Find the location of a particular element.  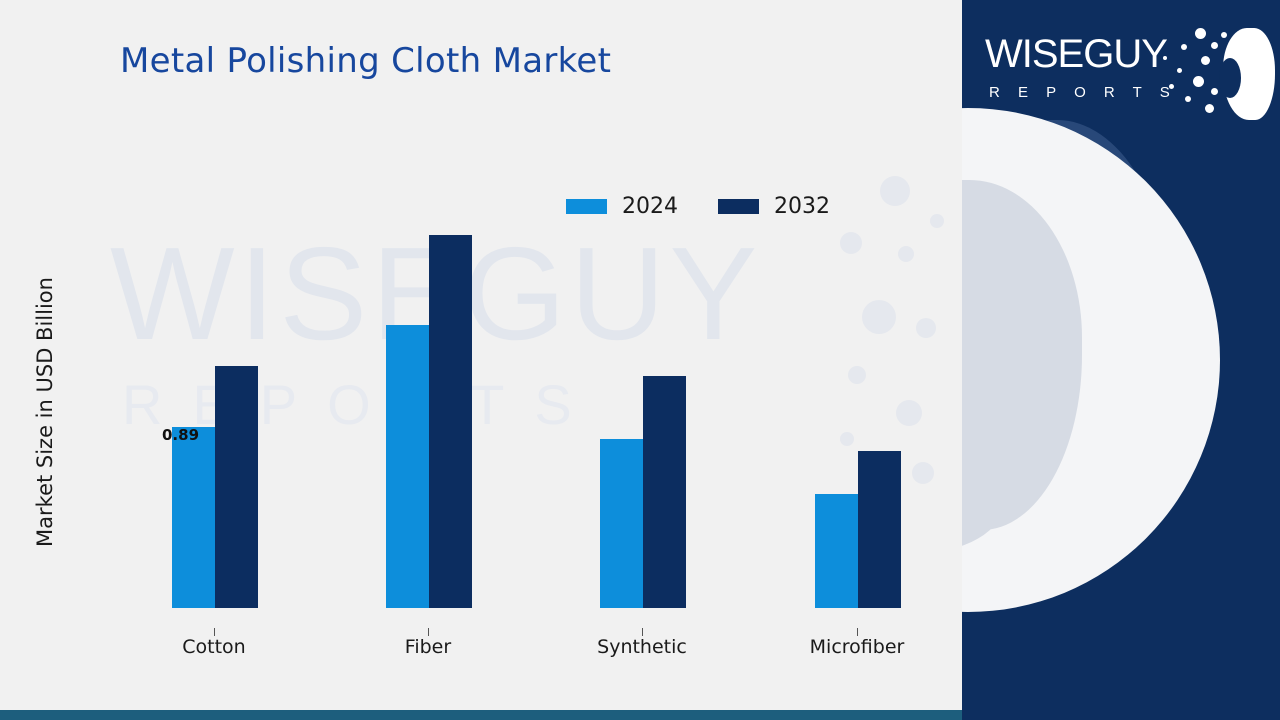

bar-value-label-cotton-2024: 0.89 is located at coordinates (181, 435).